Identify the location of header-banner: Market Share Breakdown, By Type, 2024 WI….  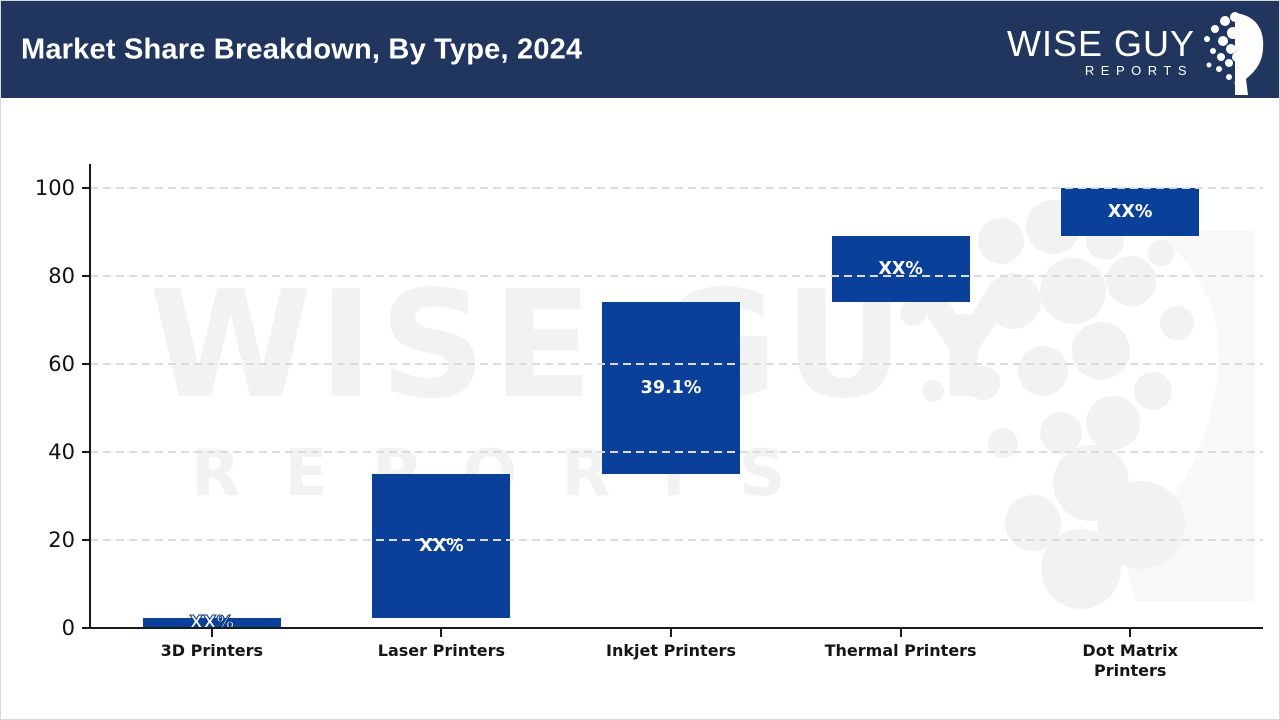
(640, 49).